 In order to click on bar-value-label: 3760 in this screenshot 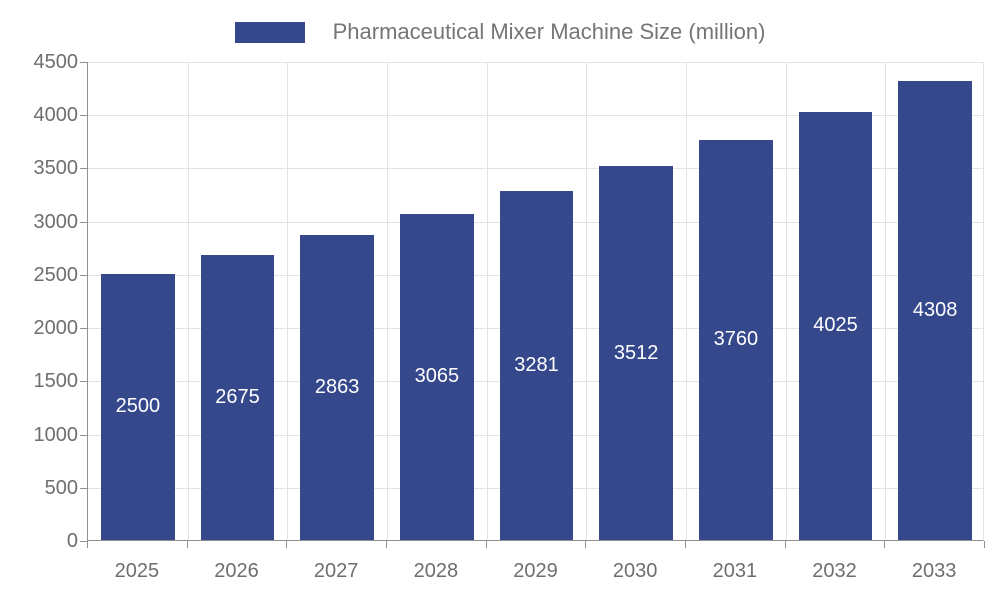, I will do `click(736, 339)`.